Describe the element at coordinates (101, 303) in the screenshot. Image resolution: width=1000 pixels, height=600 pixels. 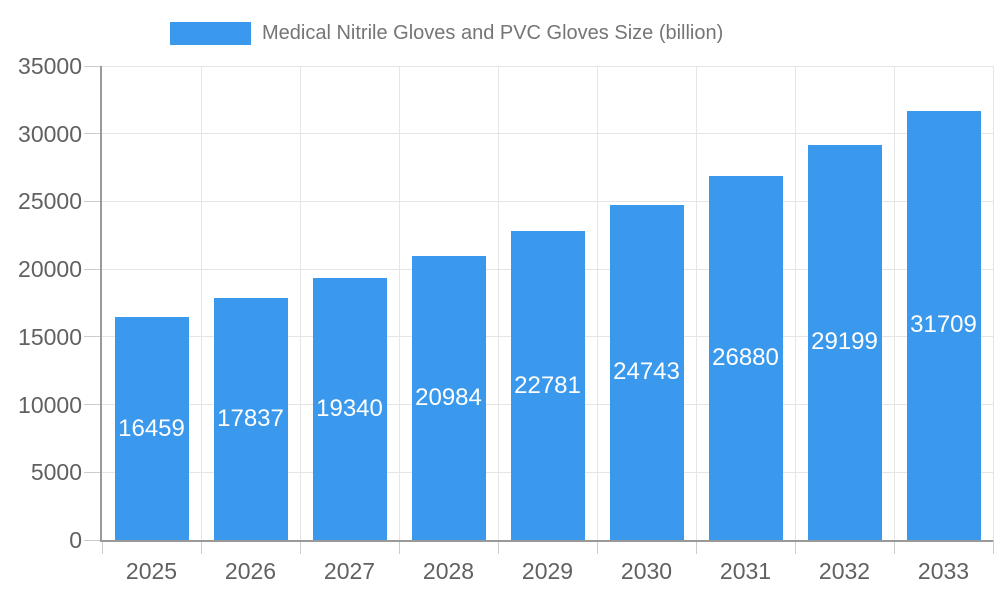
I see `y-axis-line` at that location.